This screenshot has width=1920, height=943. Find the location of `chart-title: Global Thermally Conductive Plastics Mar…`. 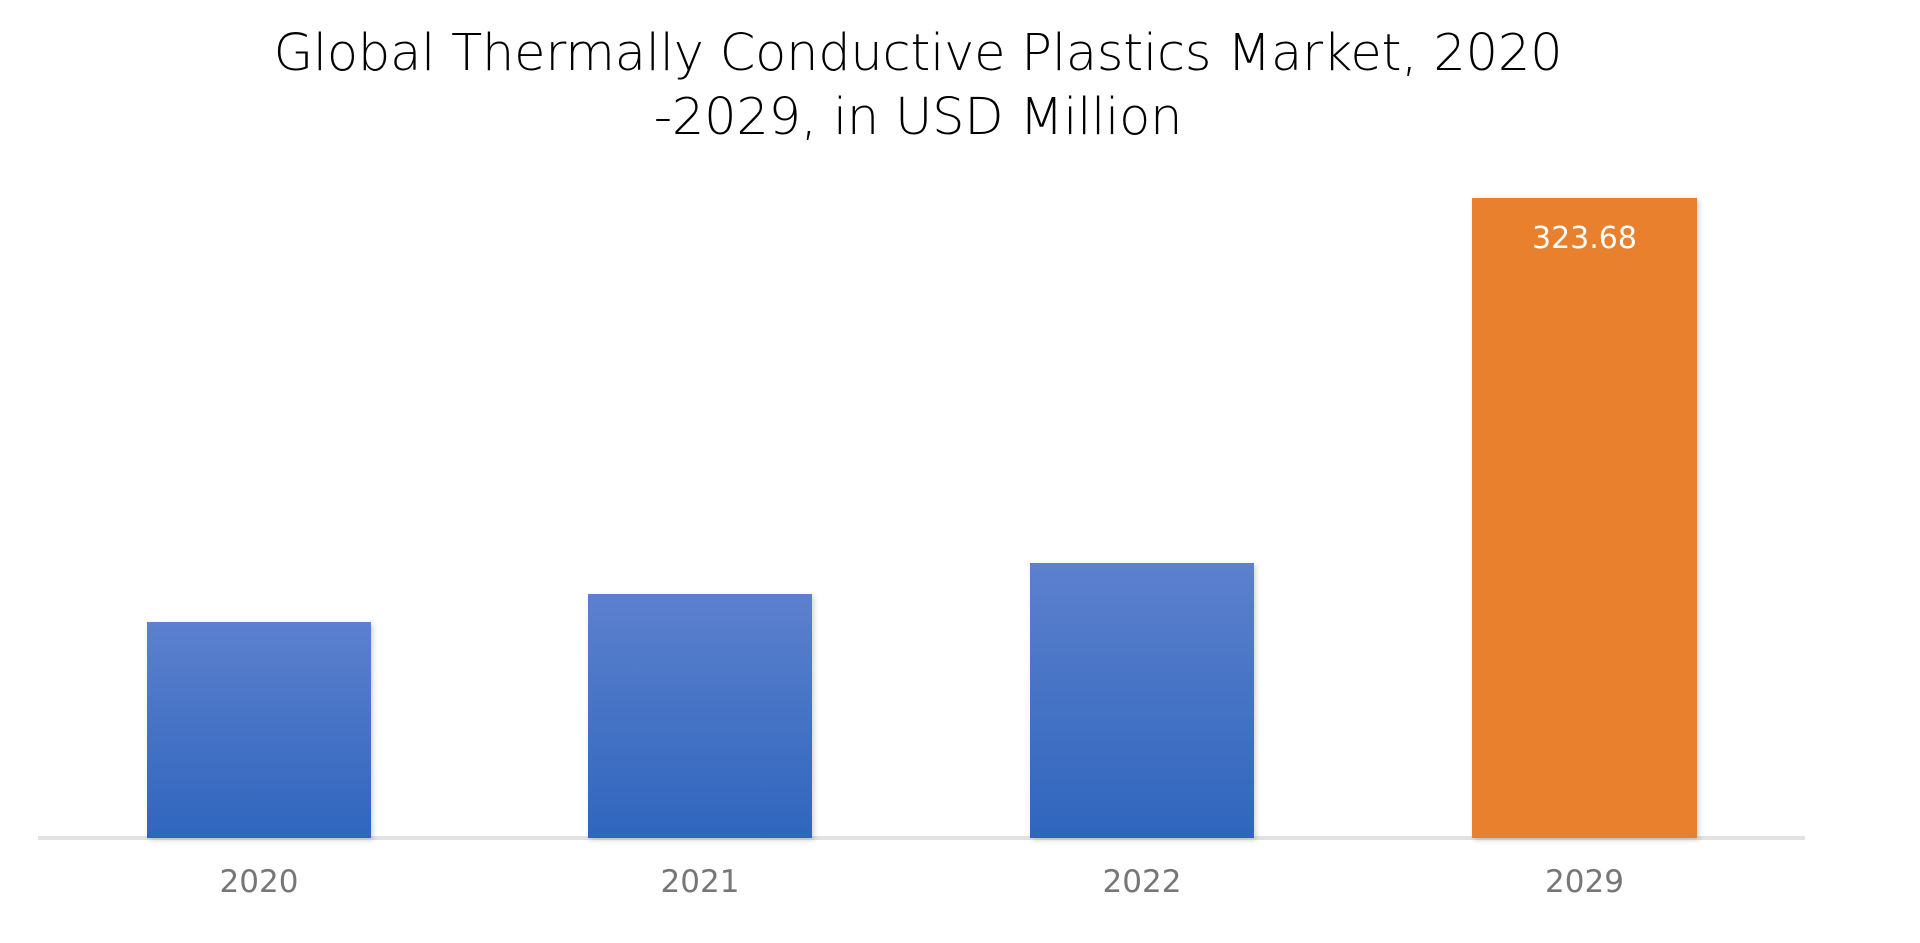

chart-title: Global Thermally Conductive Plastics Mar… is located at coordinates (918, 85).